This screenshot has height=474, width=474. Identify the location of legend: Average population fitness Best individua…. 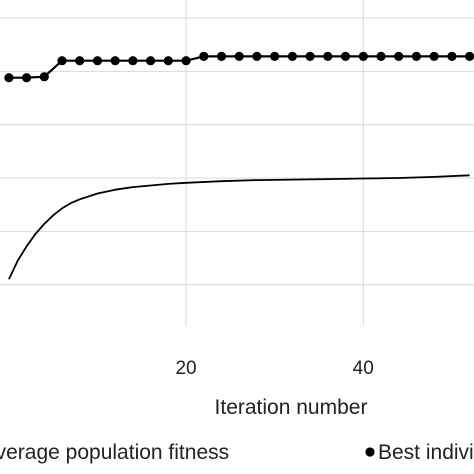
(237, 452).